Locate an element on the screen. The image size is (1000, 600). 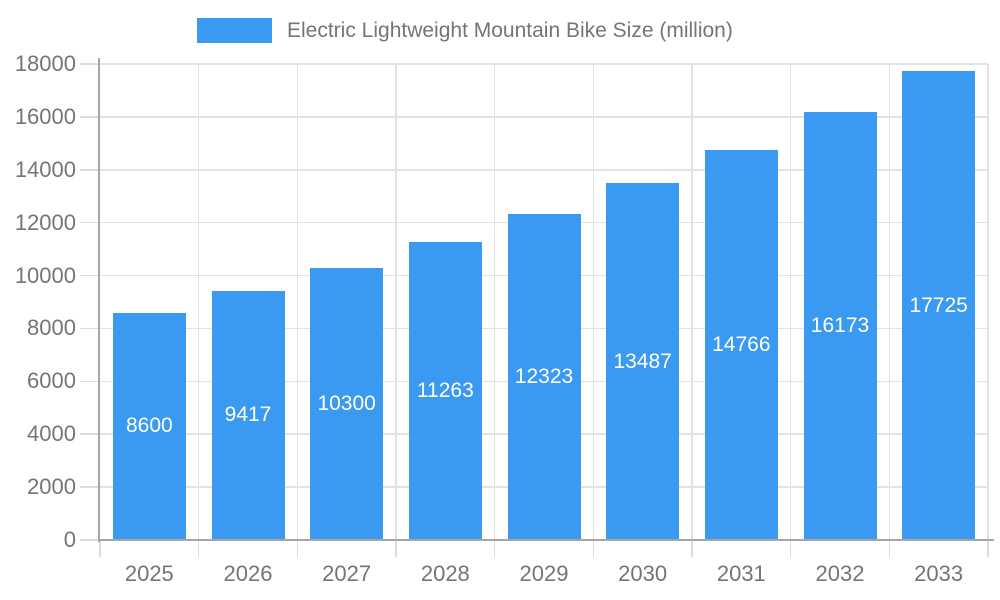
x-axis-label: 2033 is located at coordinates (939, 573).